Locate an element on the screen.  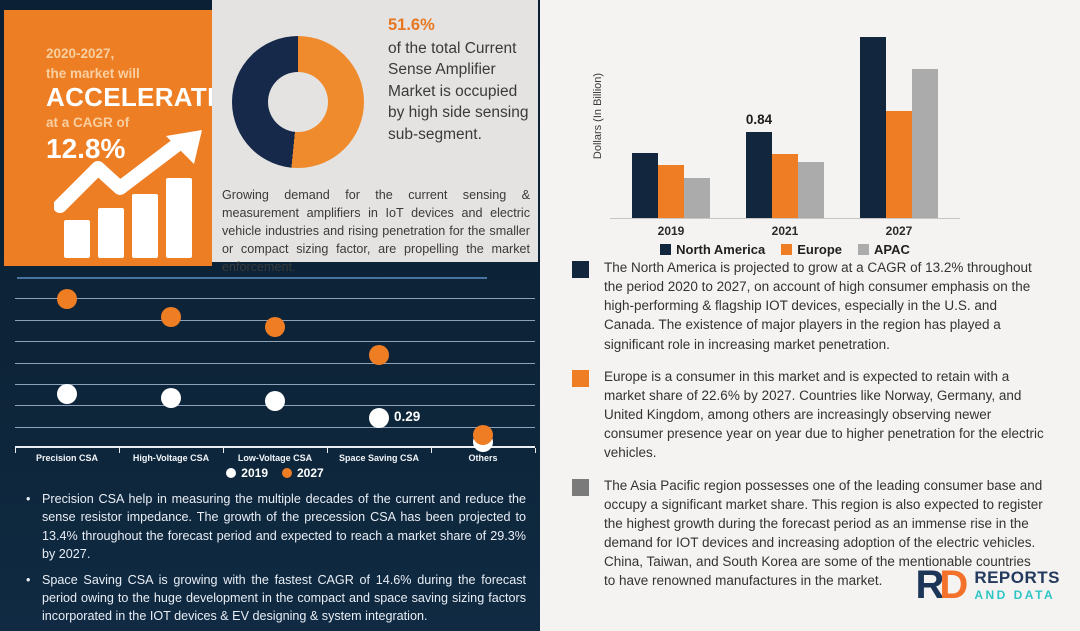
logo-text: REPORTS AND DATA is located at coordinates (1017, 585).